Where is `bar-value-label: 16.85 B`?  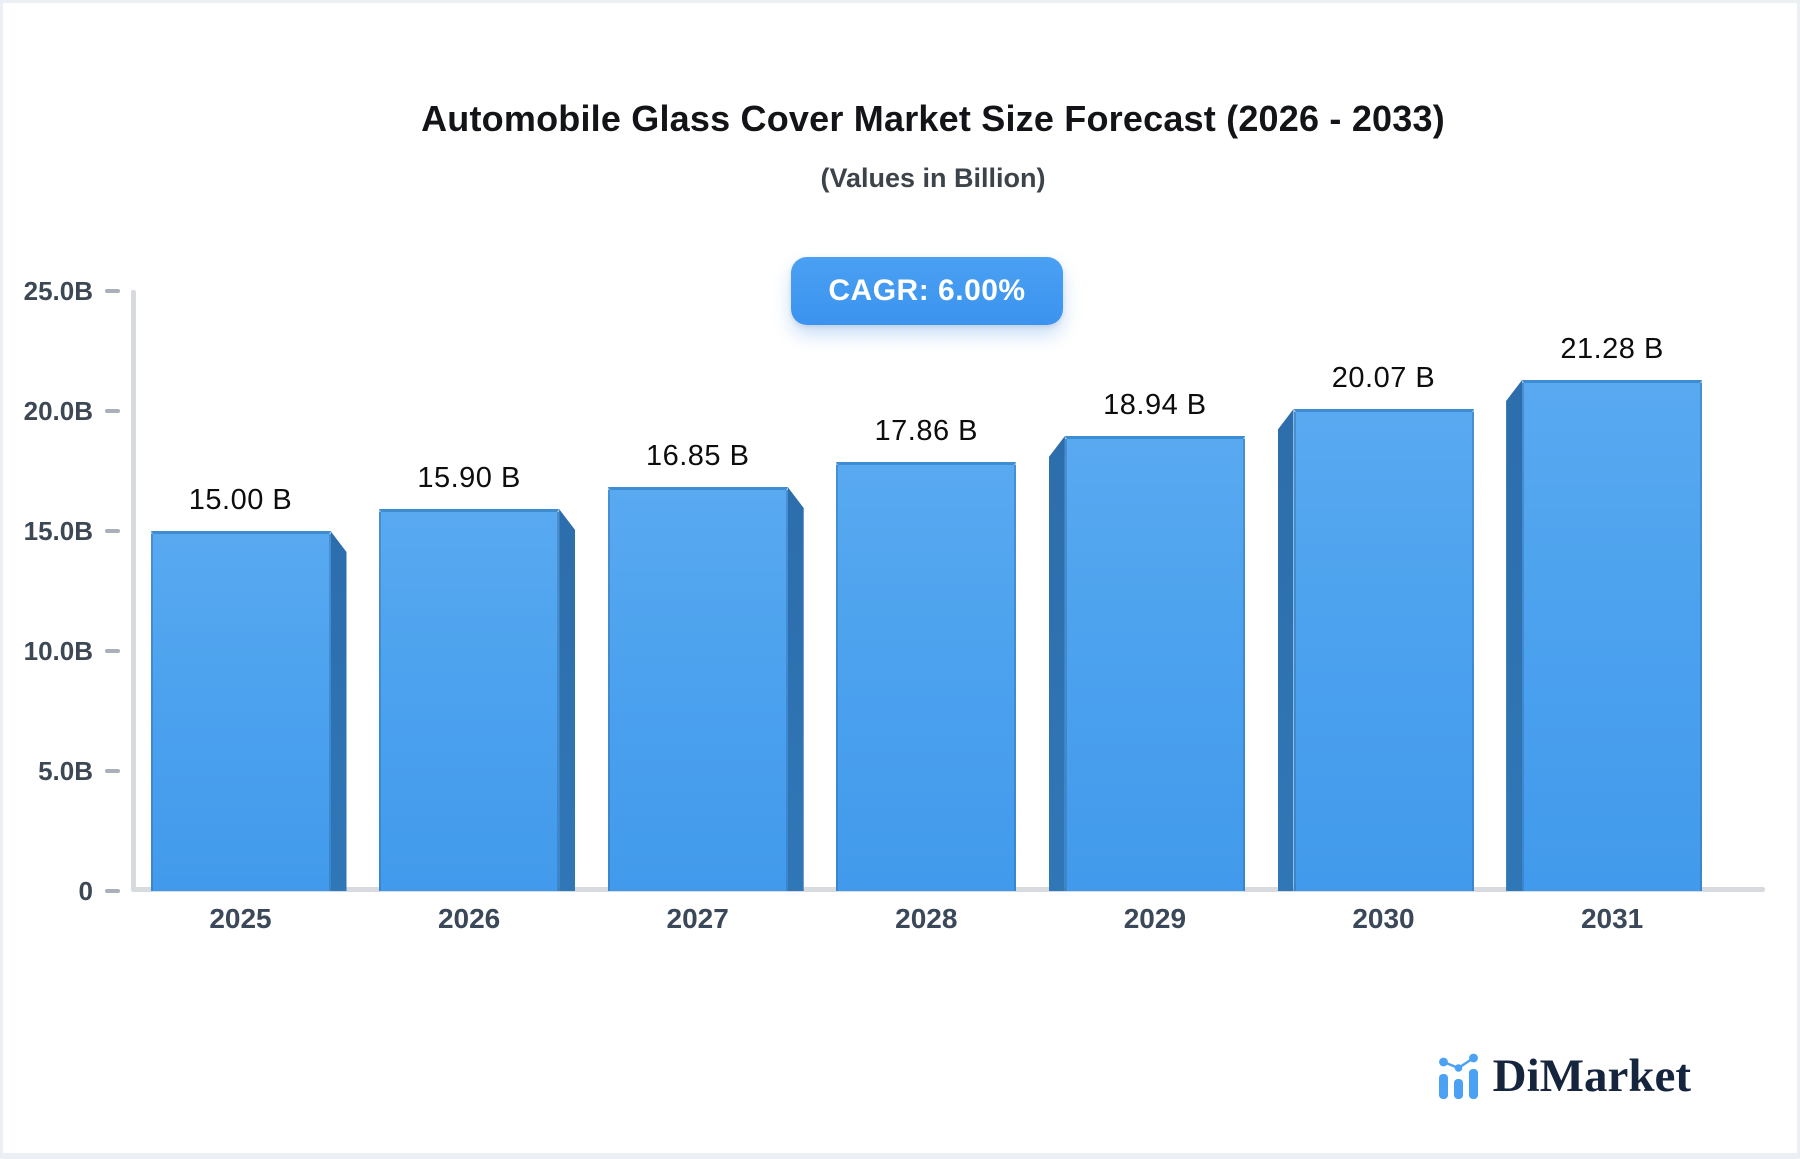 bar-value-label: 16.85 B is located at coordinates (697, 456).